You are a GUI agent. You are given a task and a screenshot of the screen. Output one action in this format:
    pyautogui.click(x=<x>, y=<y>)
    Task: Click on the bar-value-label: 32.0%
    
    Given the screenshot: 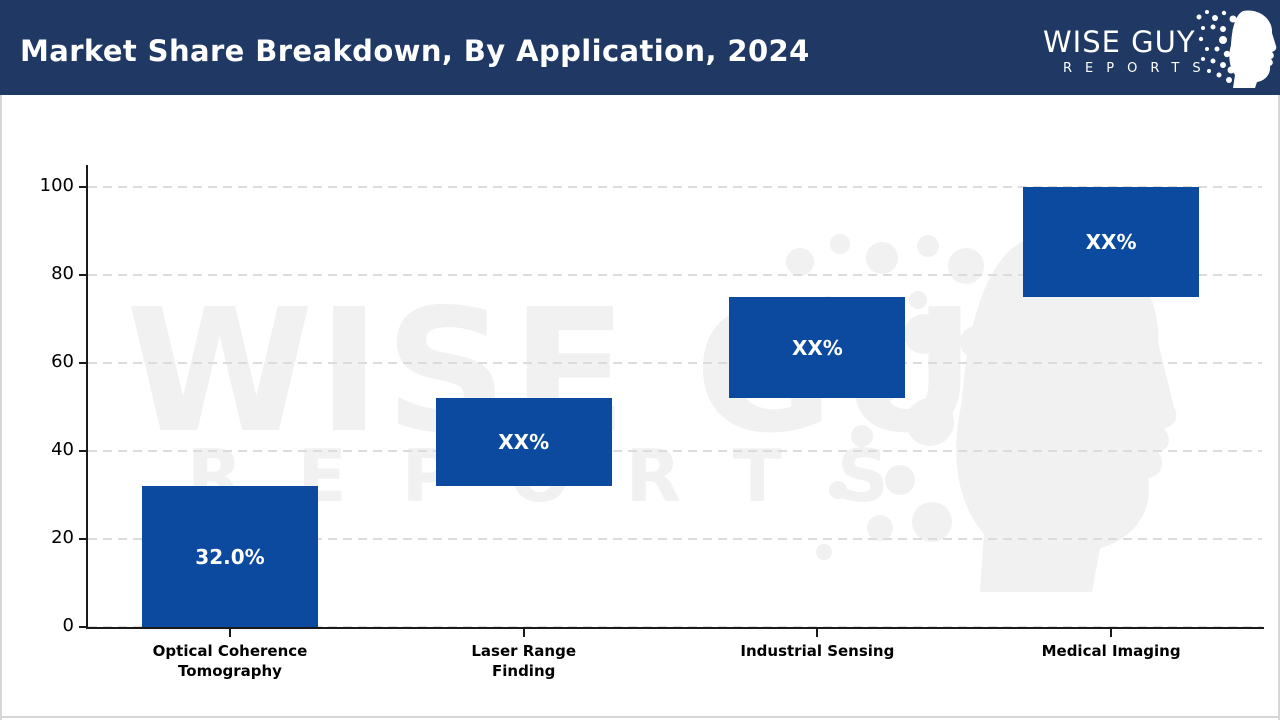 What is the action you would take?
    pyautogui.click(x=230, y=556)
    